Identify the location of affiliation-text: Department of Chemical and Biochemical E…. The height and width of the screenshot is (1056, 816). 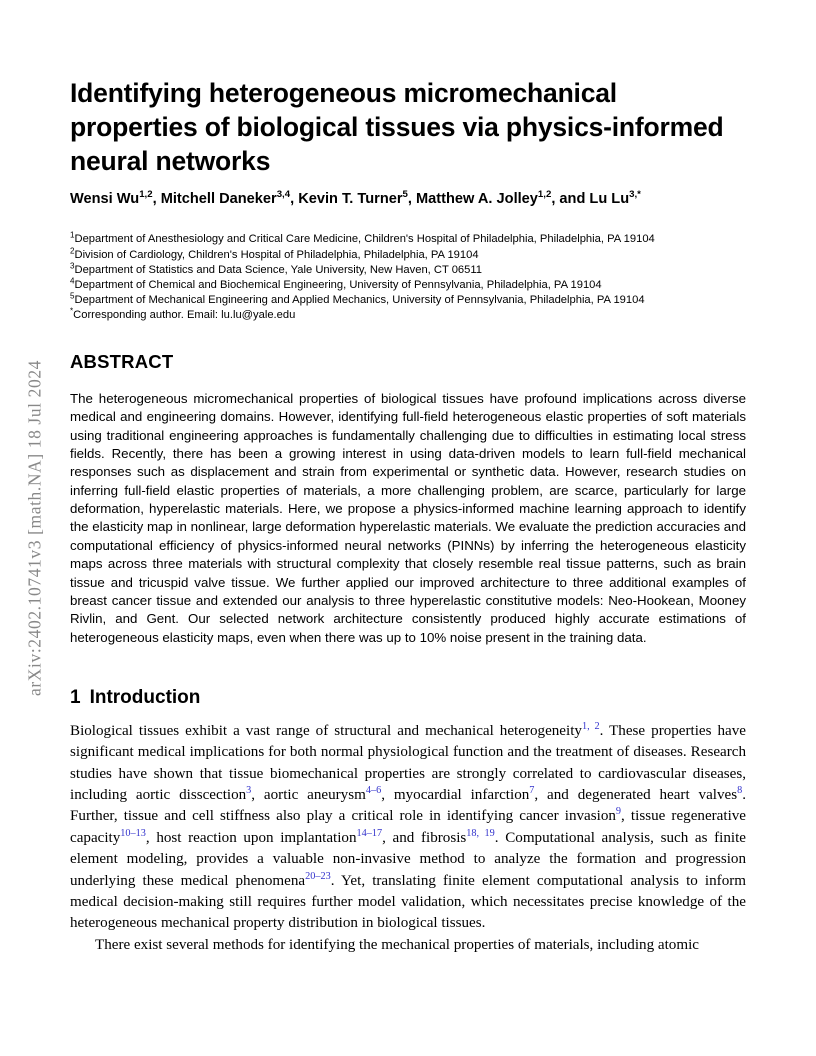
(338, 284).